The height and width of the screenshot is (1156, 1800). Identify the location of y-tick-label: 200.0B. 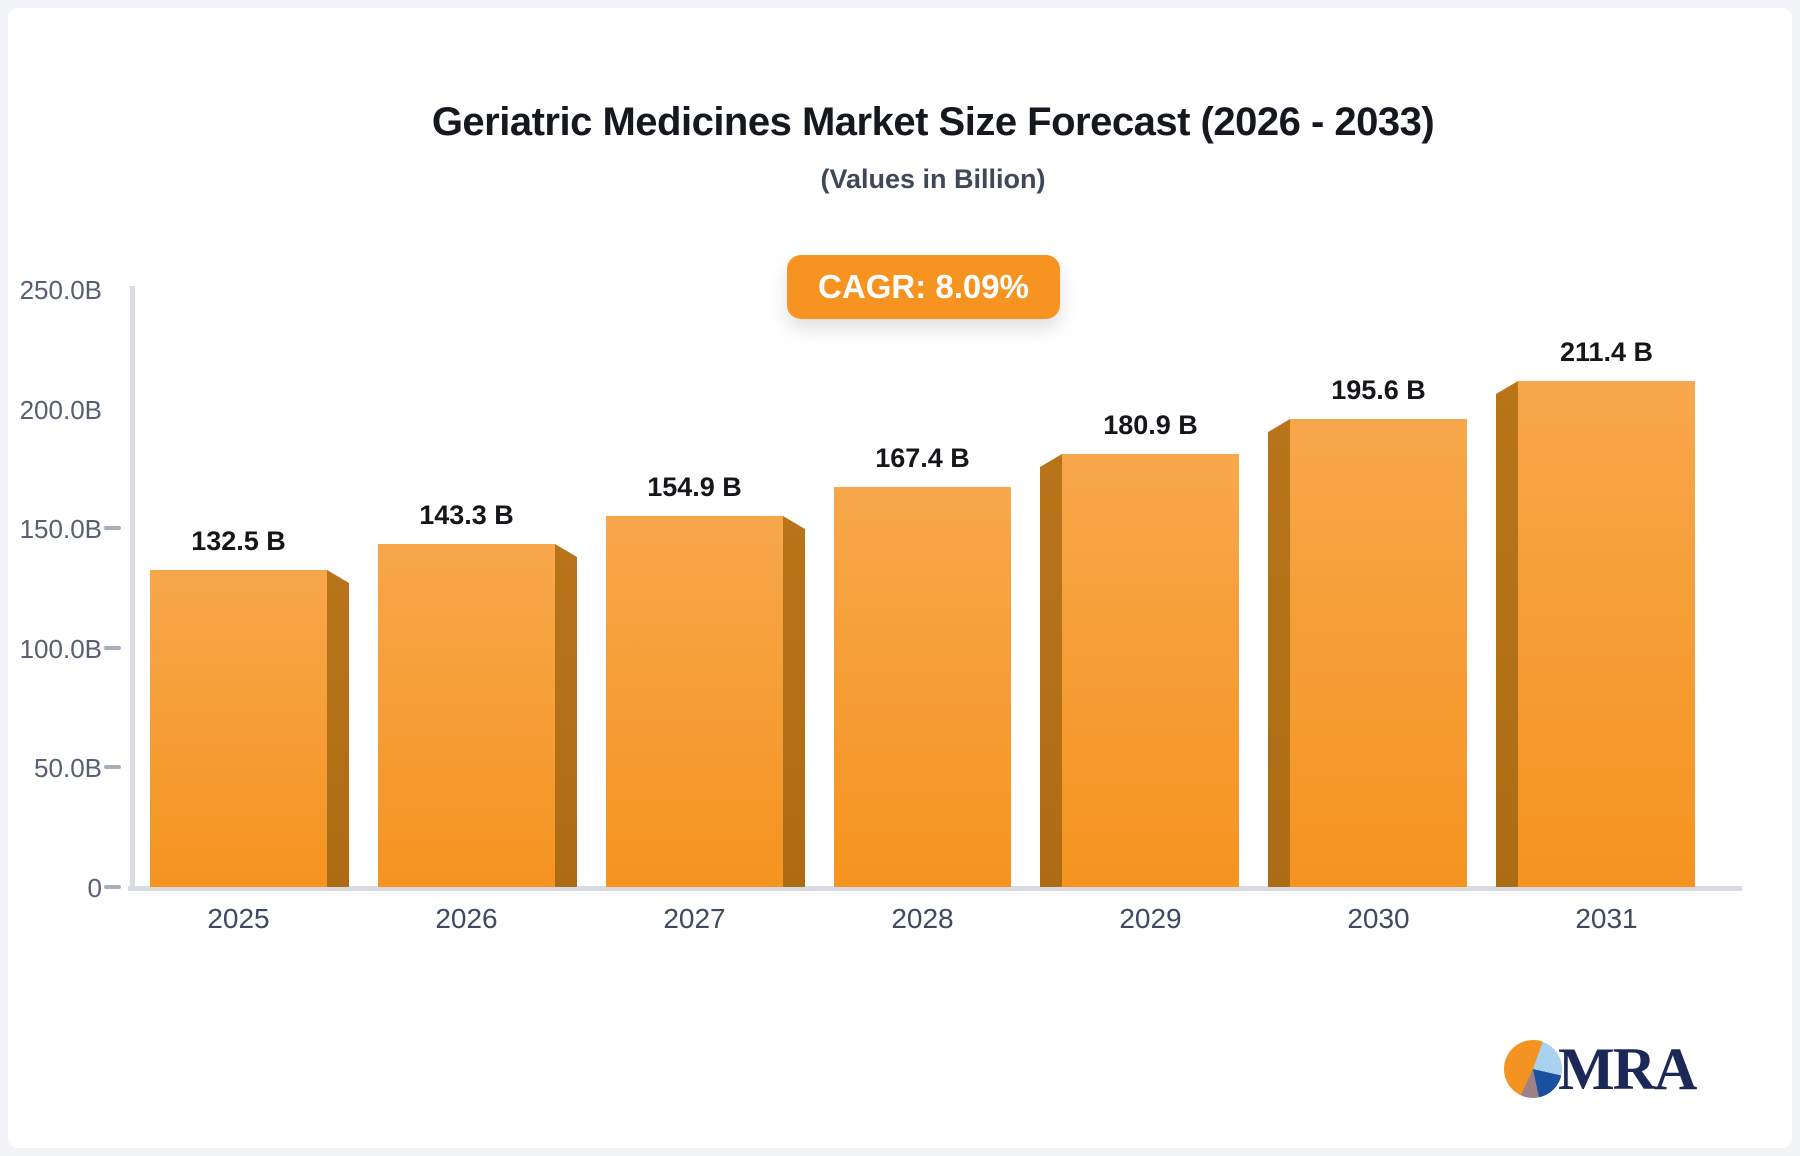
(60, 409).